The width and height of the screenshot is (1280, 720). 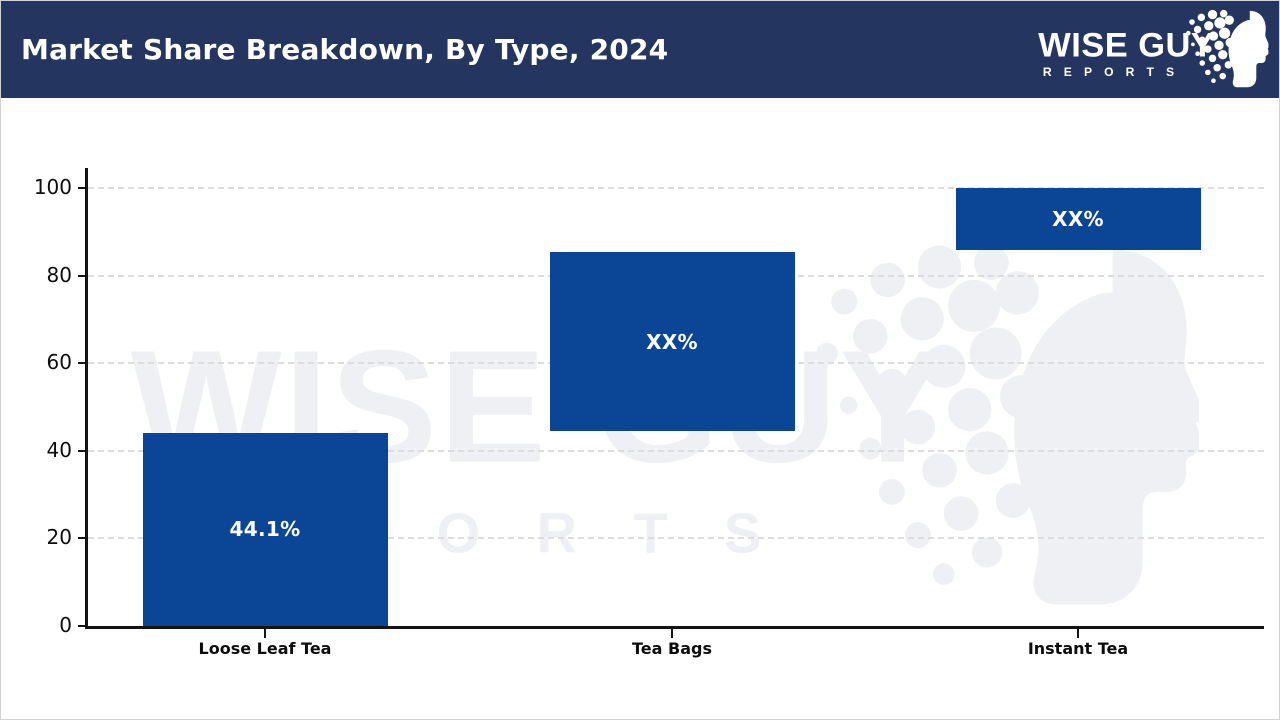 What do you see at coordinates (59, 362) in the screenshot?
I see `y-tick-label-60: 60` at bounding box center [59, 362].